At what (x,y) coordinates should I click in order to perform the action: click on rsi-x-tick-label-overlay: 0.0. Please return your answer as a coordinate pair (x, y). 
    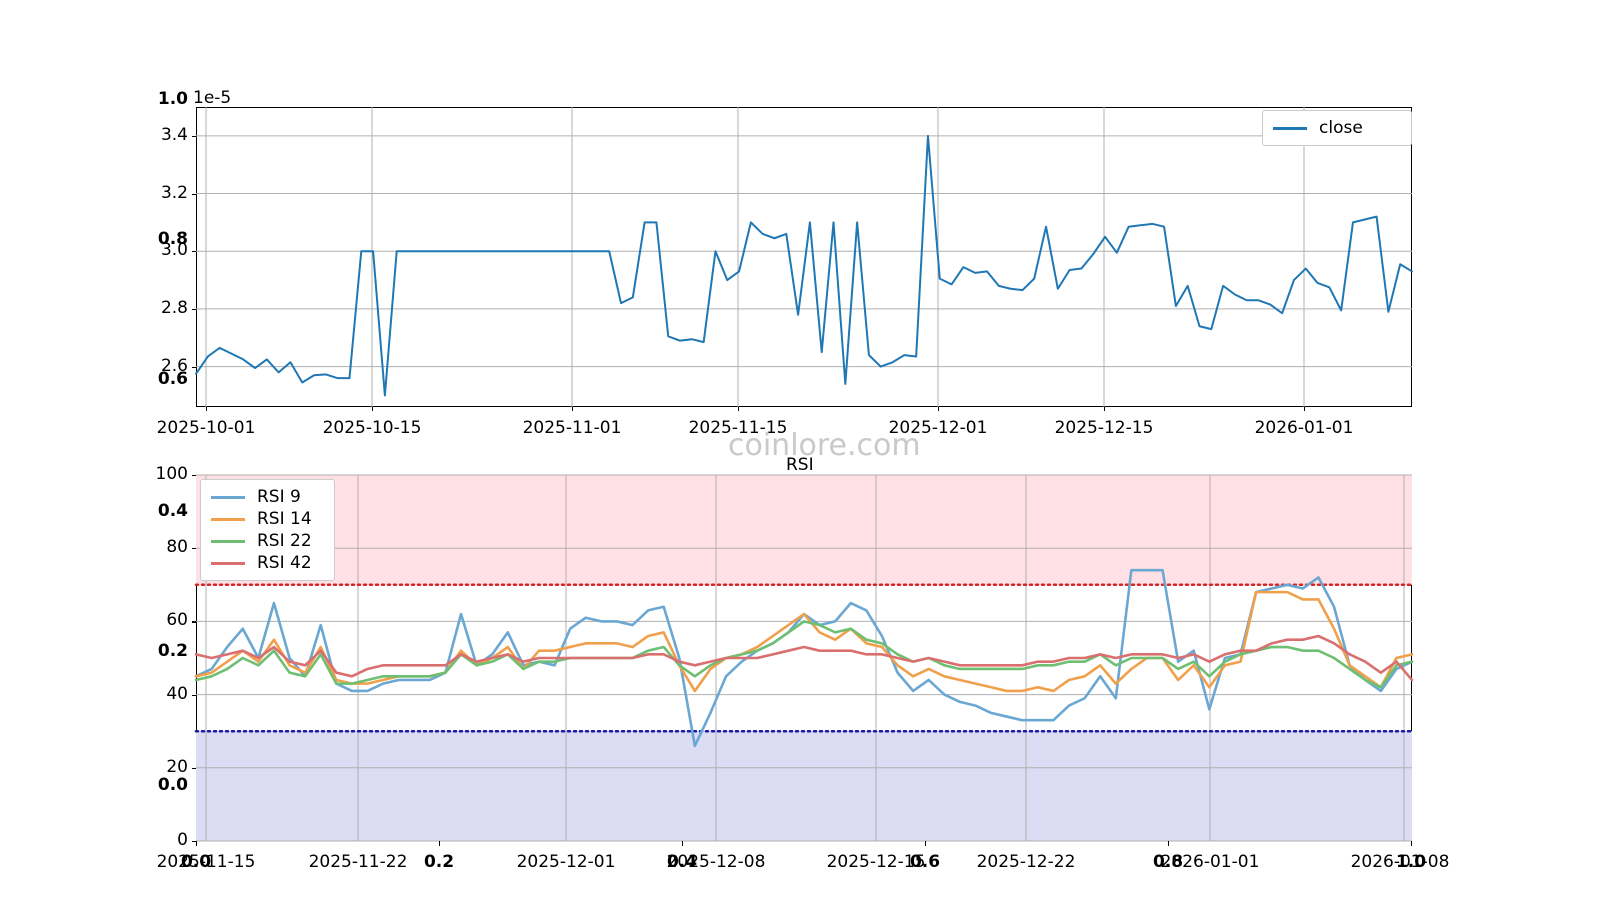
    Looking at the image, I should click on (196, 862).